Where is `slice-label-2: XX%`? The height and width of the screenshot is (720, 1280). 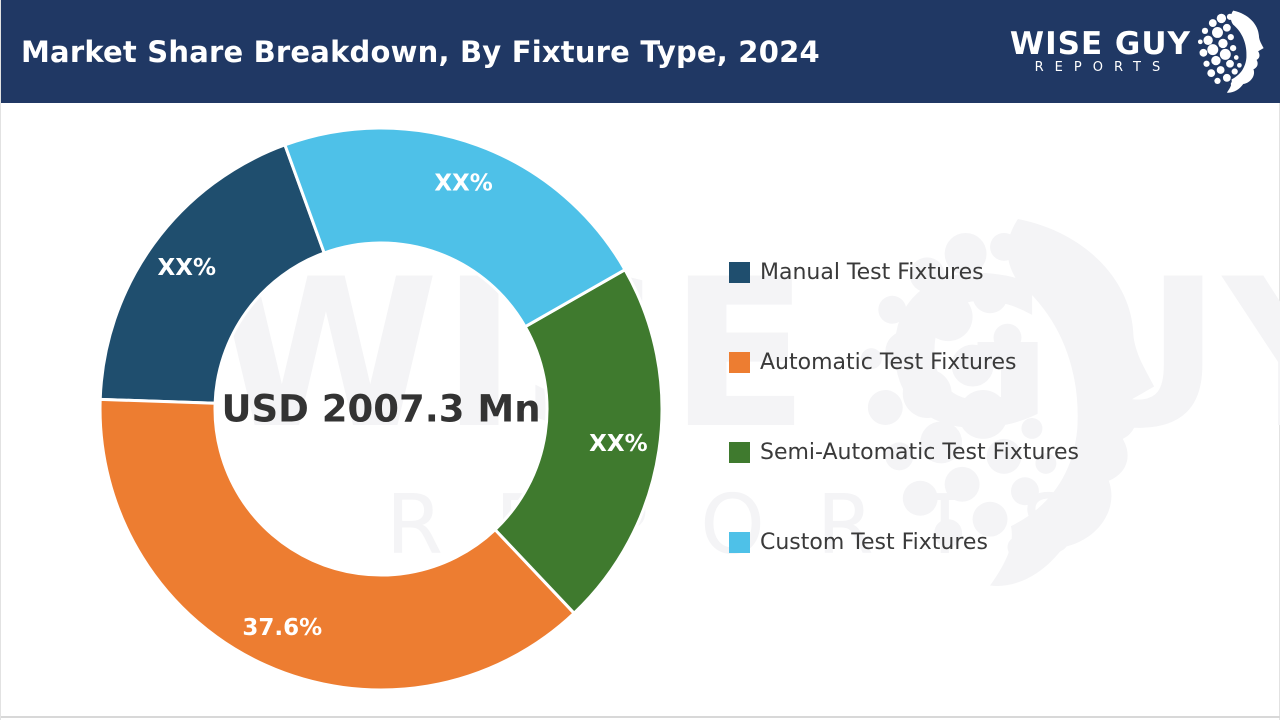 slice-label-2: XX% is located at coordinates (618, 444).